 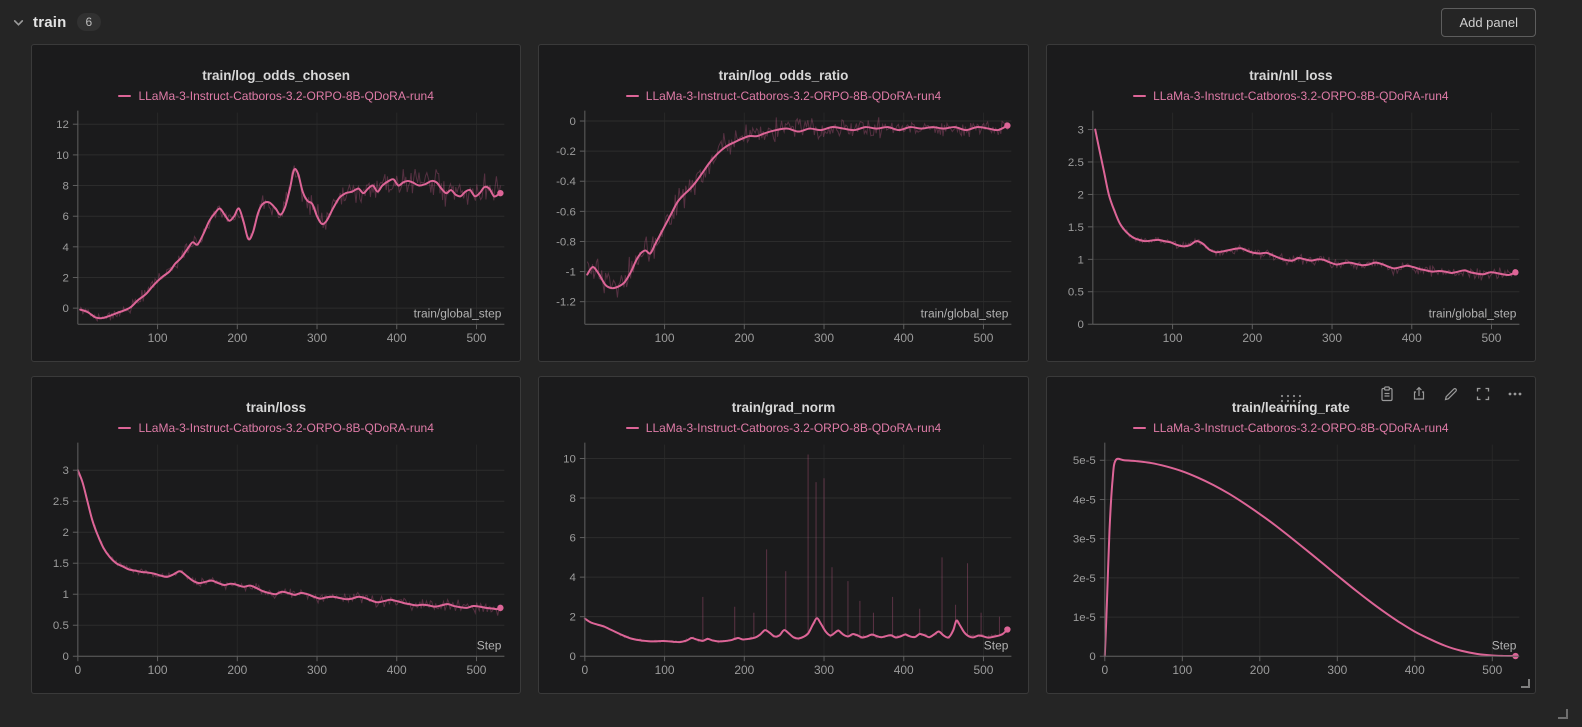 What do you see at coordinates (566, 242) in the screenshot?
I see `svg-text: -0.8` at bounding box center [566, 242].